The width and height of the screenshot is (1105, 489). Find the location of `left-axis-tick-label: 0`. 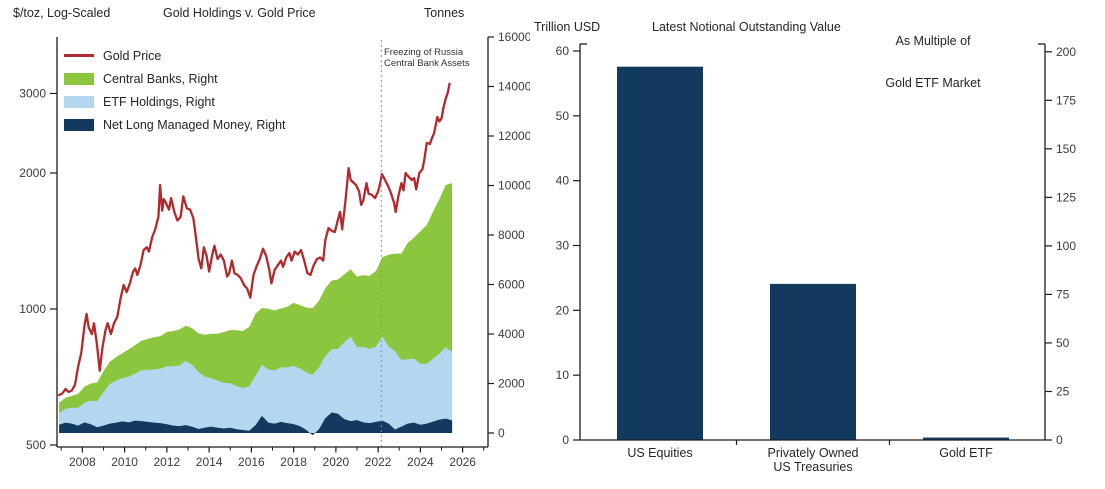

left-axis-tick-label: 0 is located at coordinates (565, 440).